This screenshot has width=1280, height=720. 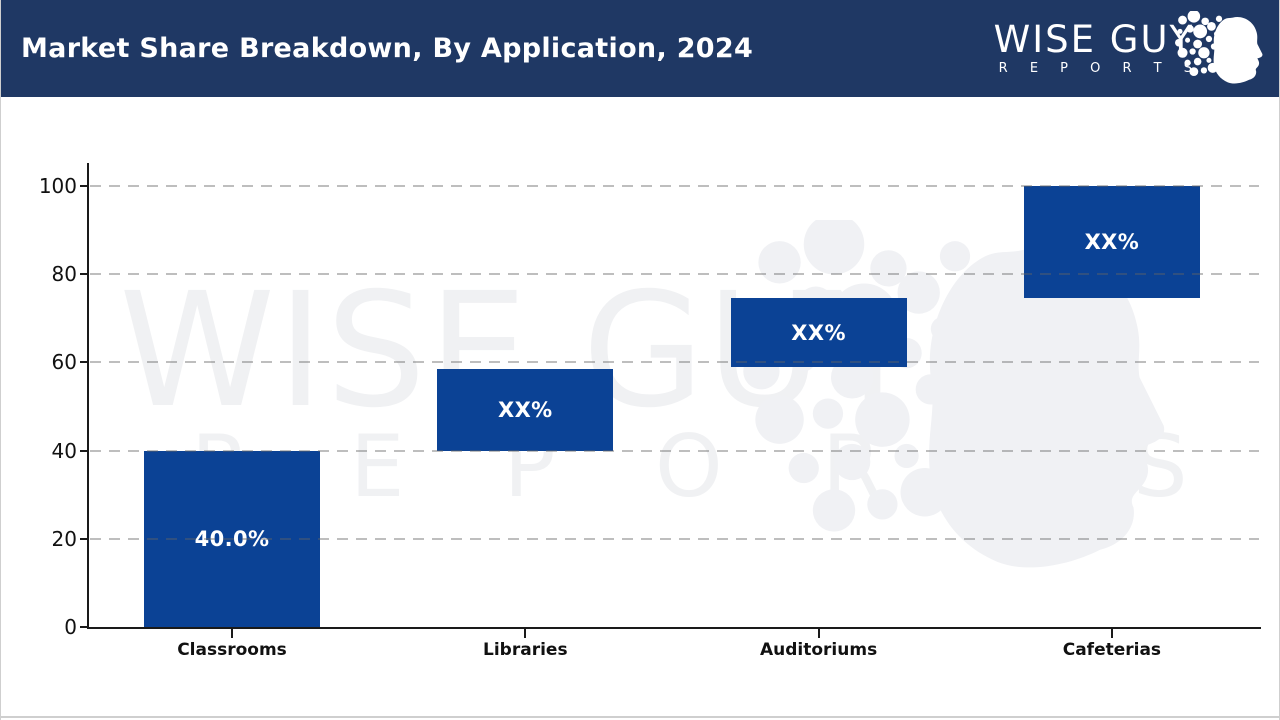 What do you see at coordinates (674, 186) in the screenshot?
I see `gridline-y100` at bounding box center [674, 186].